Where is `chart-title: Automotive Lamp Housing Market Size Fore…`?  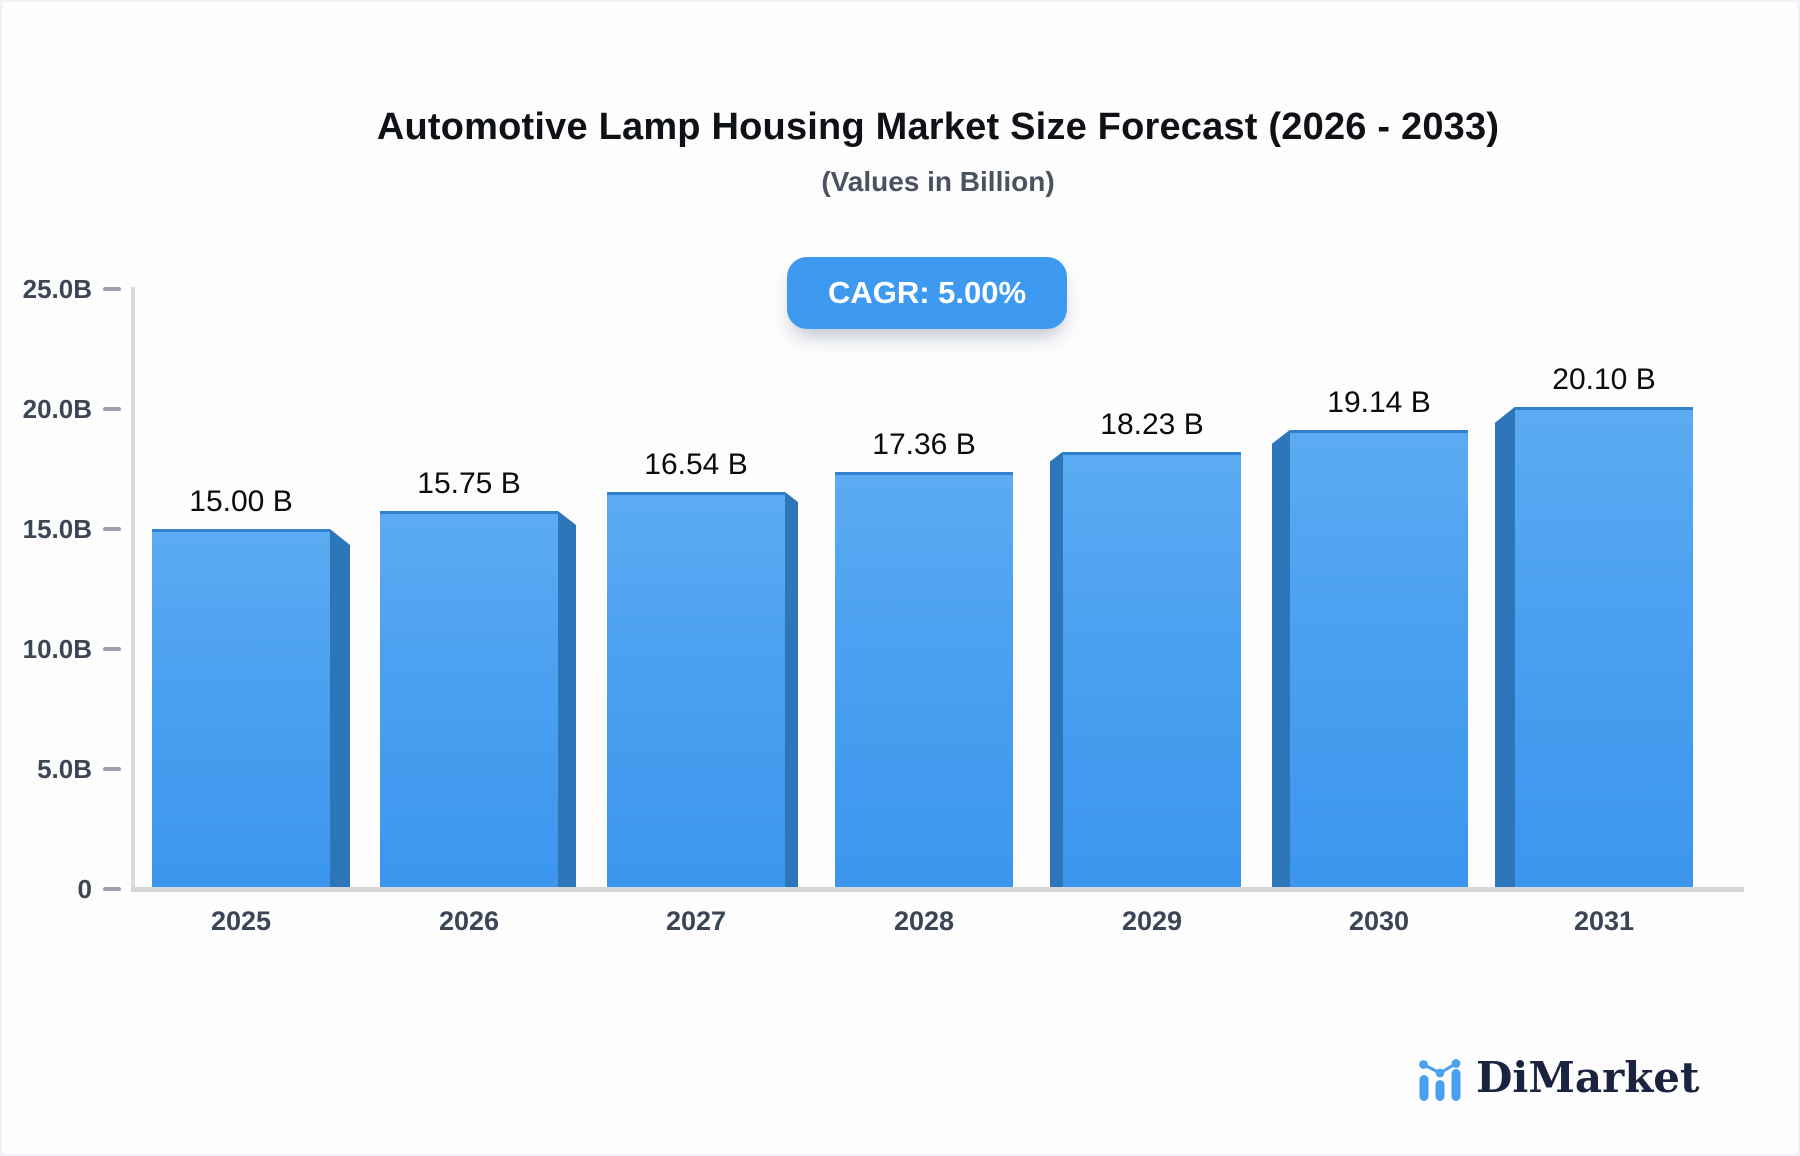
chart-title: Automotive Lamp Housing Market Size Fore… is located at coordinates (938, 127).